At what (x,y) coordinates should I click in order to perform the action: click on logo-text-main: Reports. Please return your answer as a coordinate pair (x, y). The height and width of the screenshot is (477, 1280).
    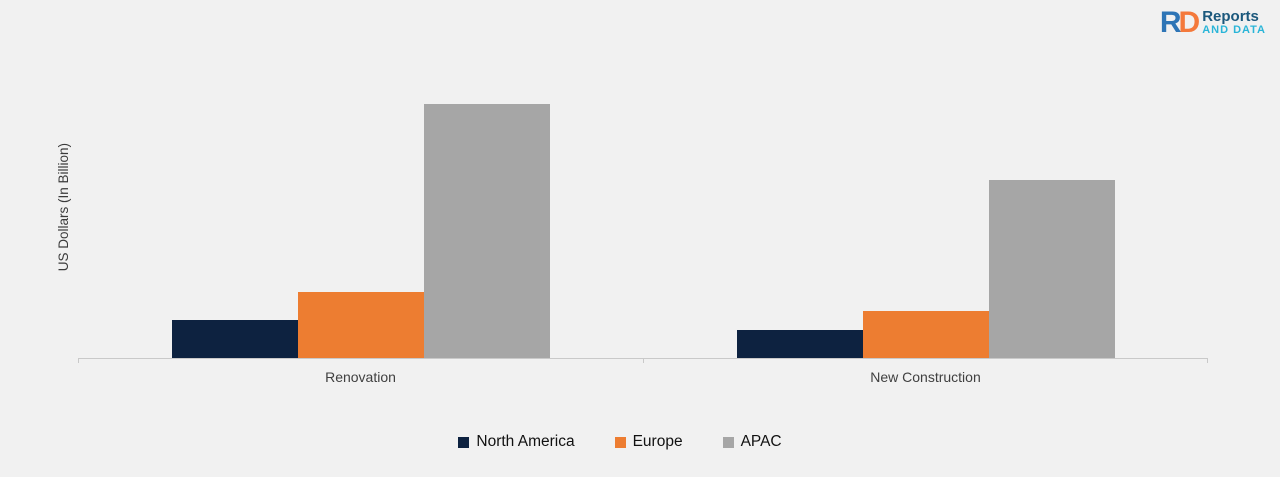
    Looking at the image, I should click on (1230, 17).